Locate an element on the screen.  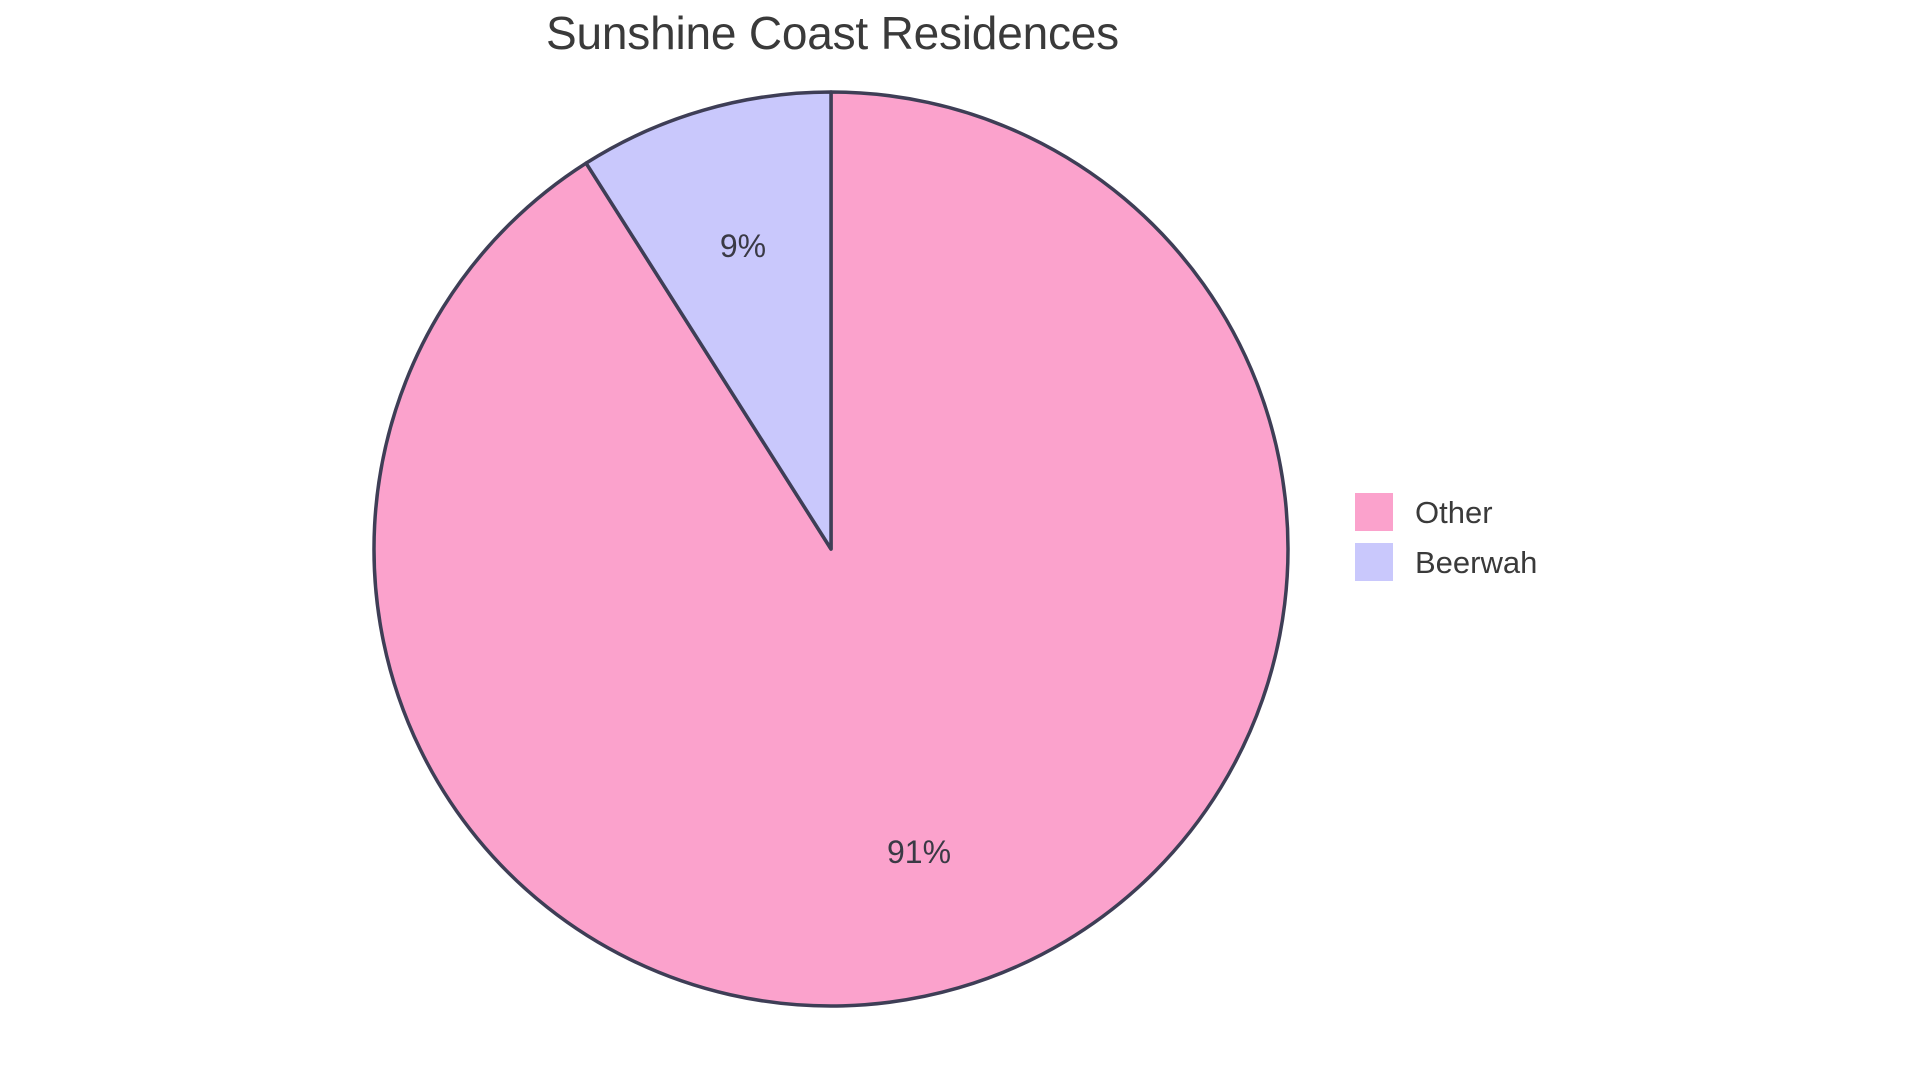
legend-item-other: Other is located at coordinates (1446, 512).